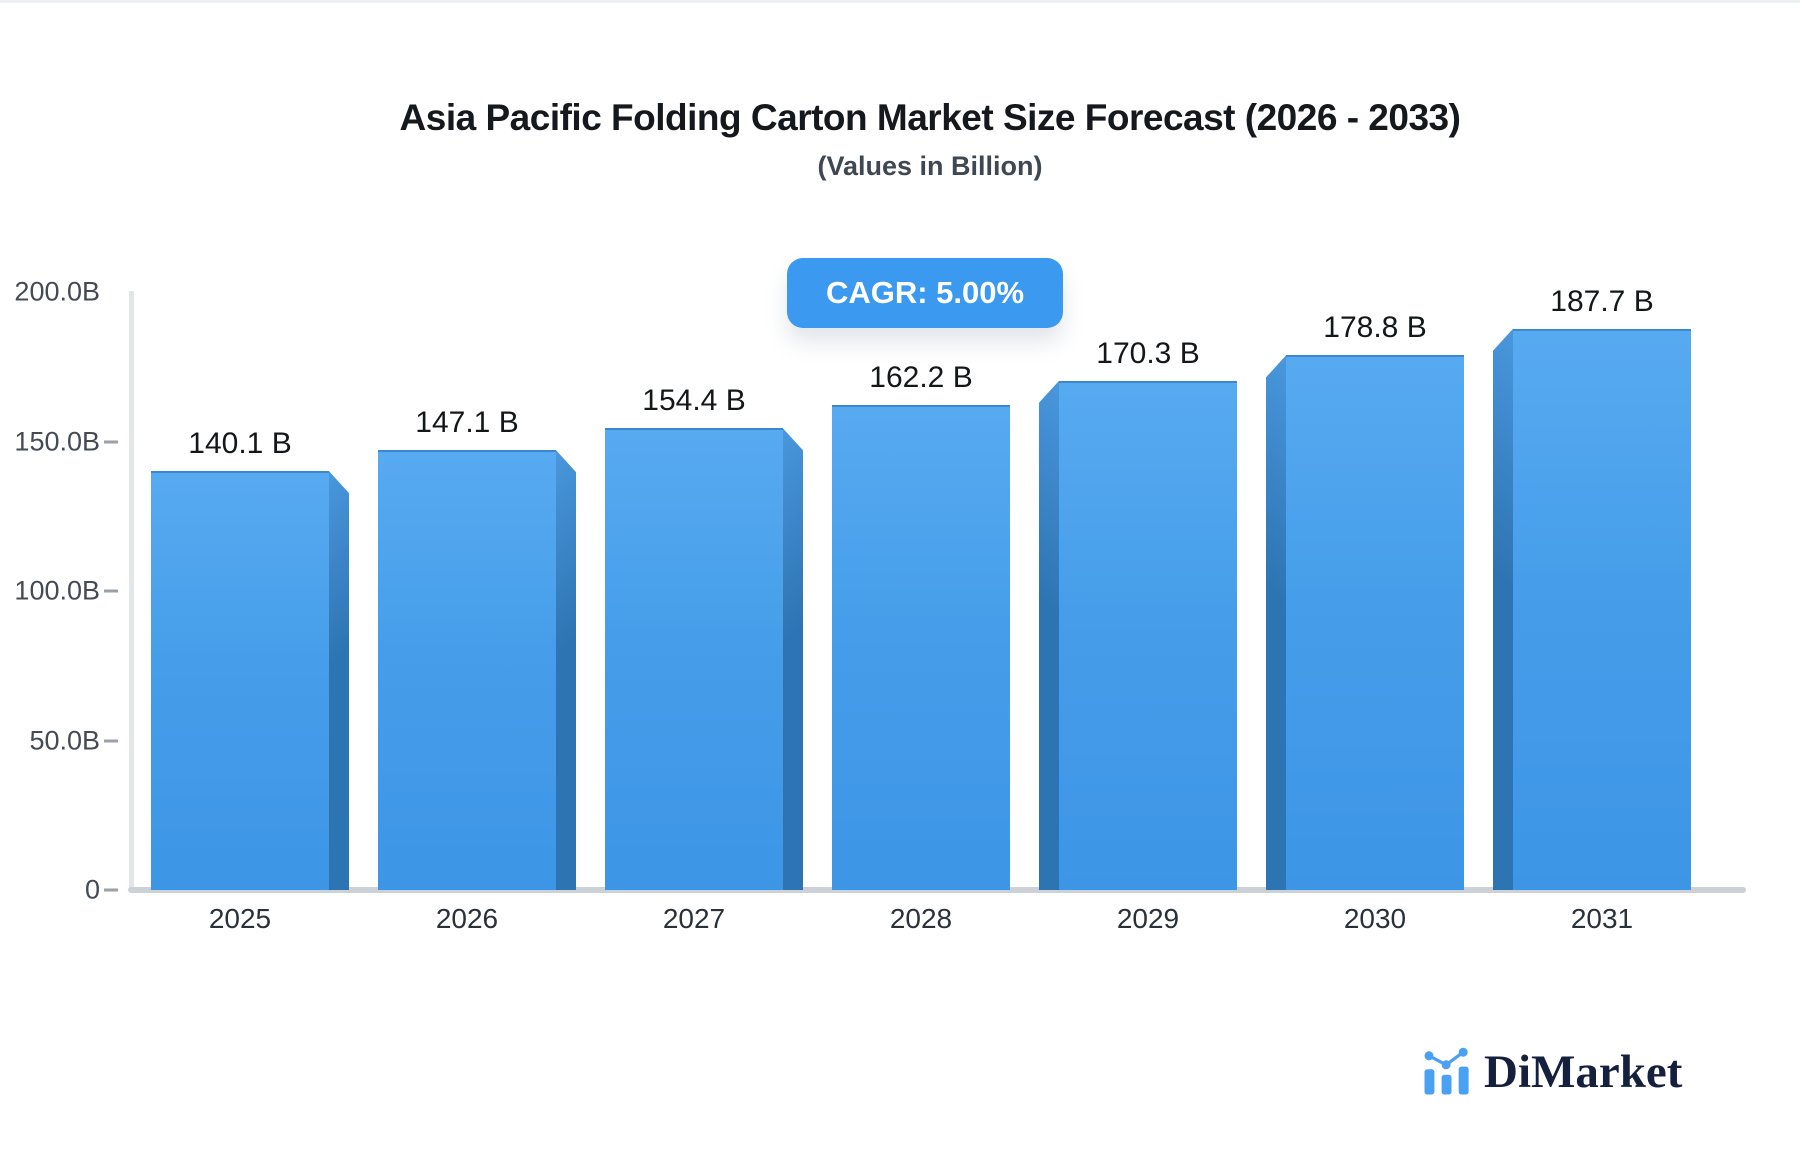 The image size is (1800, 1156). Describe the element at coordinates (1148, 918) in the screenshot. I see `x-axis-category-label: 2029` at that location.